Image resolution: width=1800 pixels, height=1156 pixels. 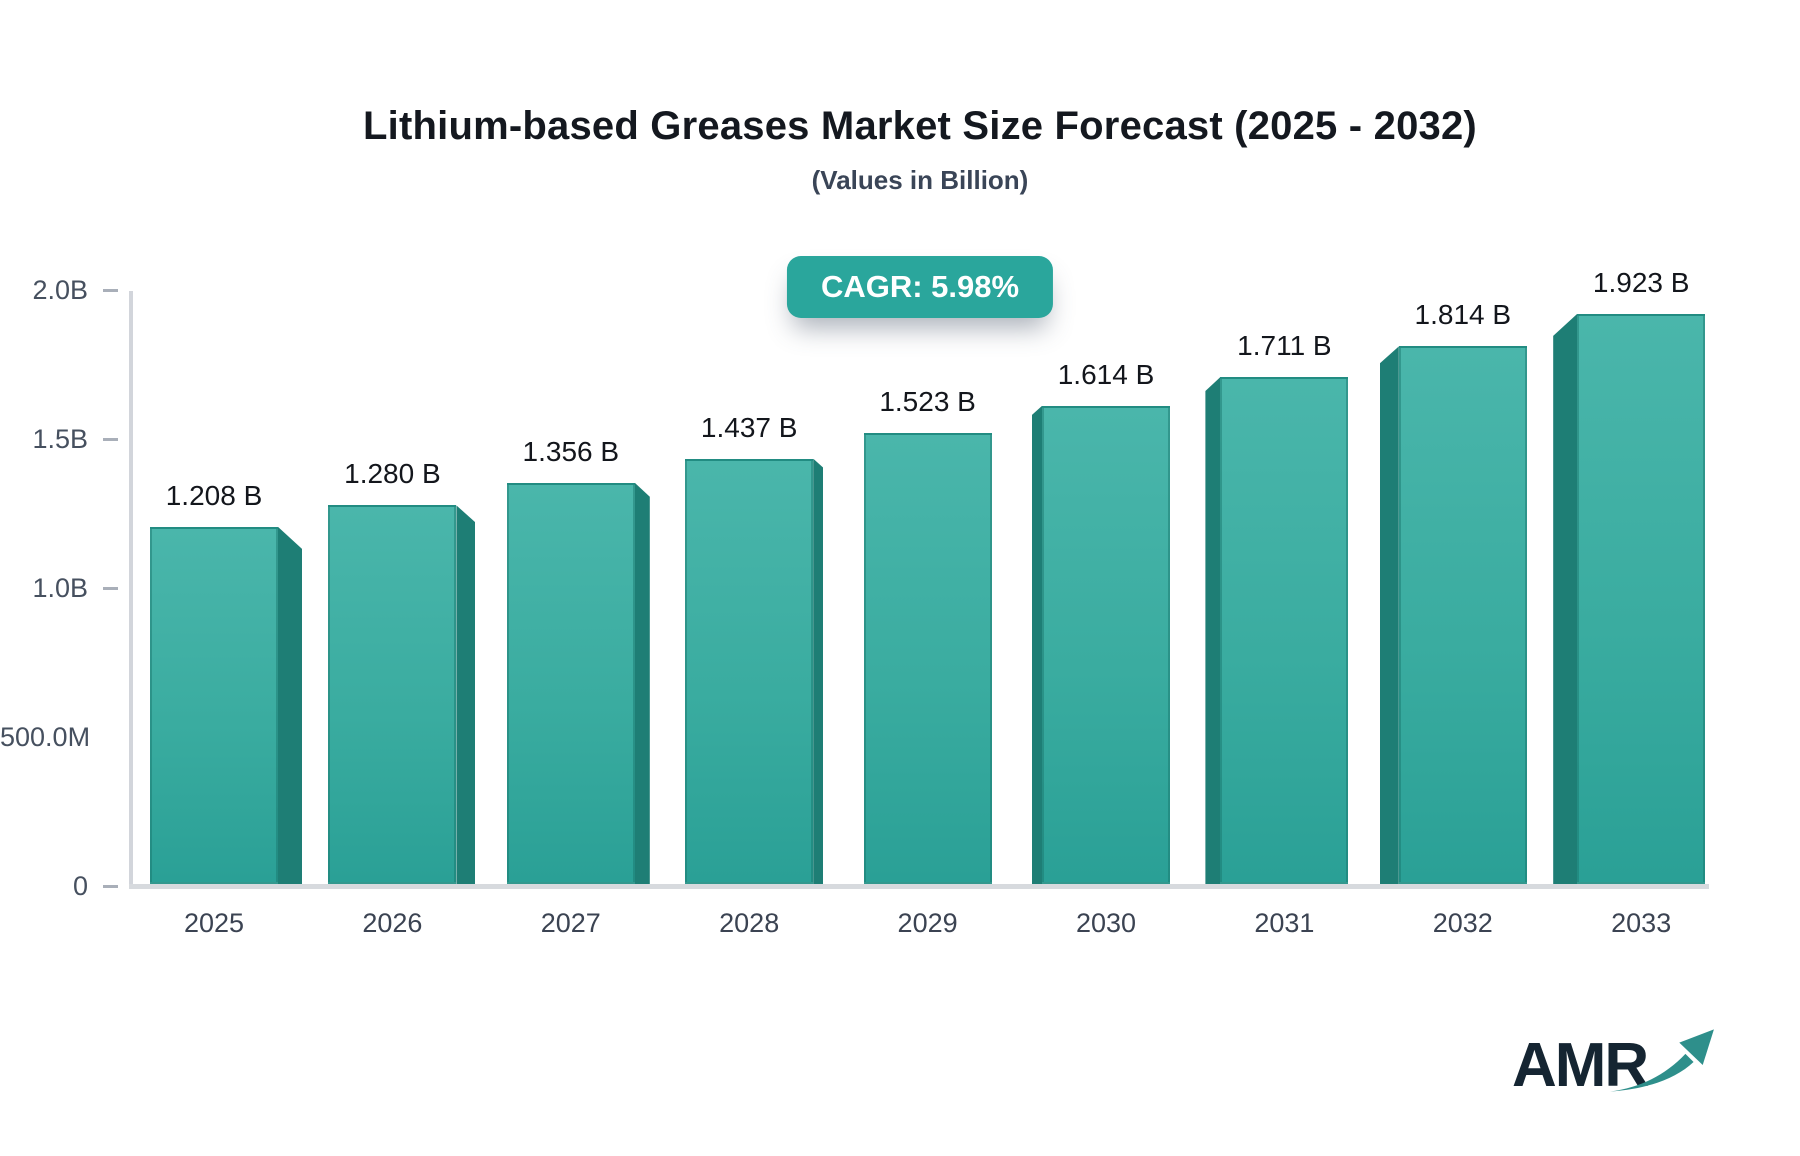 What do you see at coordinates (45, 736) in the screenshot?
I see `y-axis-label: 500.0M` at bounding box center [45, 736].